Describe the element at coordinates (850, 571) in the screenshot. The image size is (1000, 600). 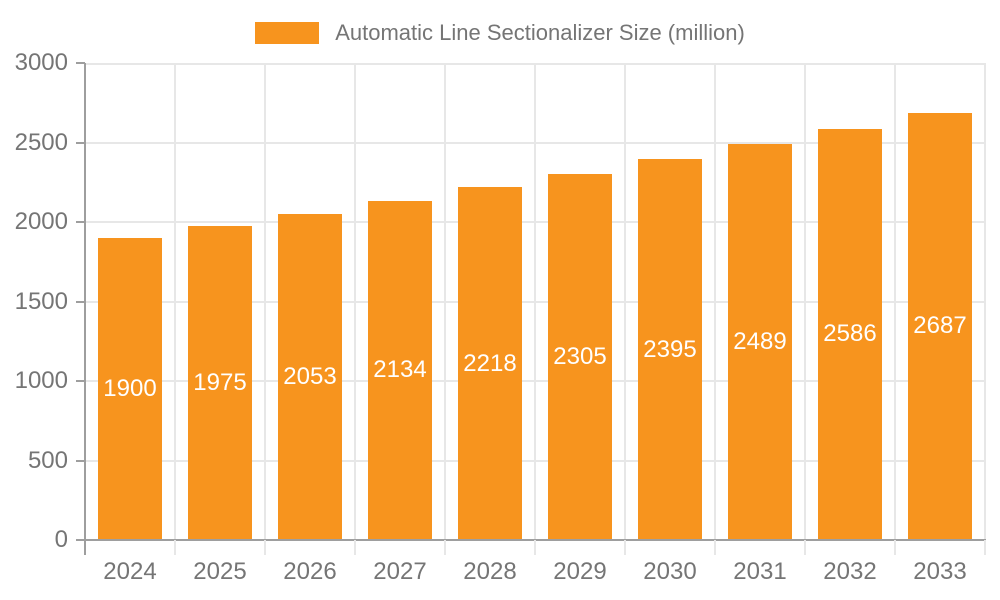
I see `x-axis-tick-label: 2032` at that location.